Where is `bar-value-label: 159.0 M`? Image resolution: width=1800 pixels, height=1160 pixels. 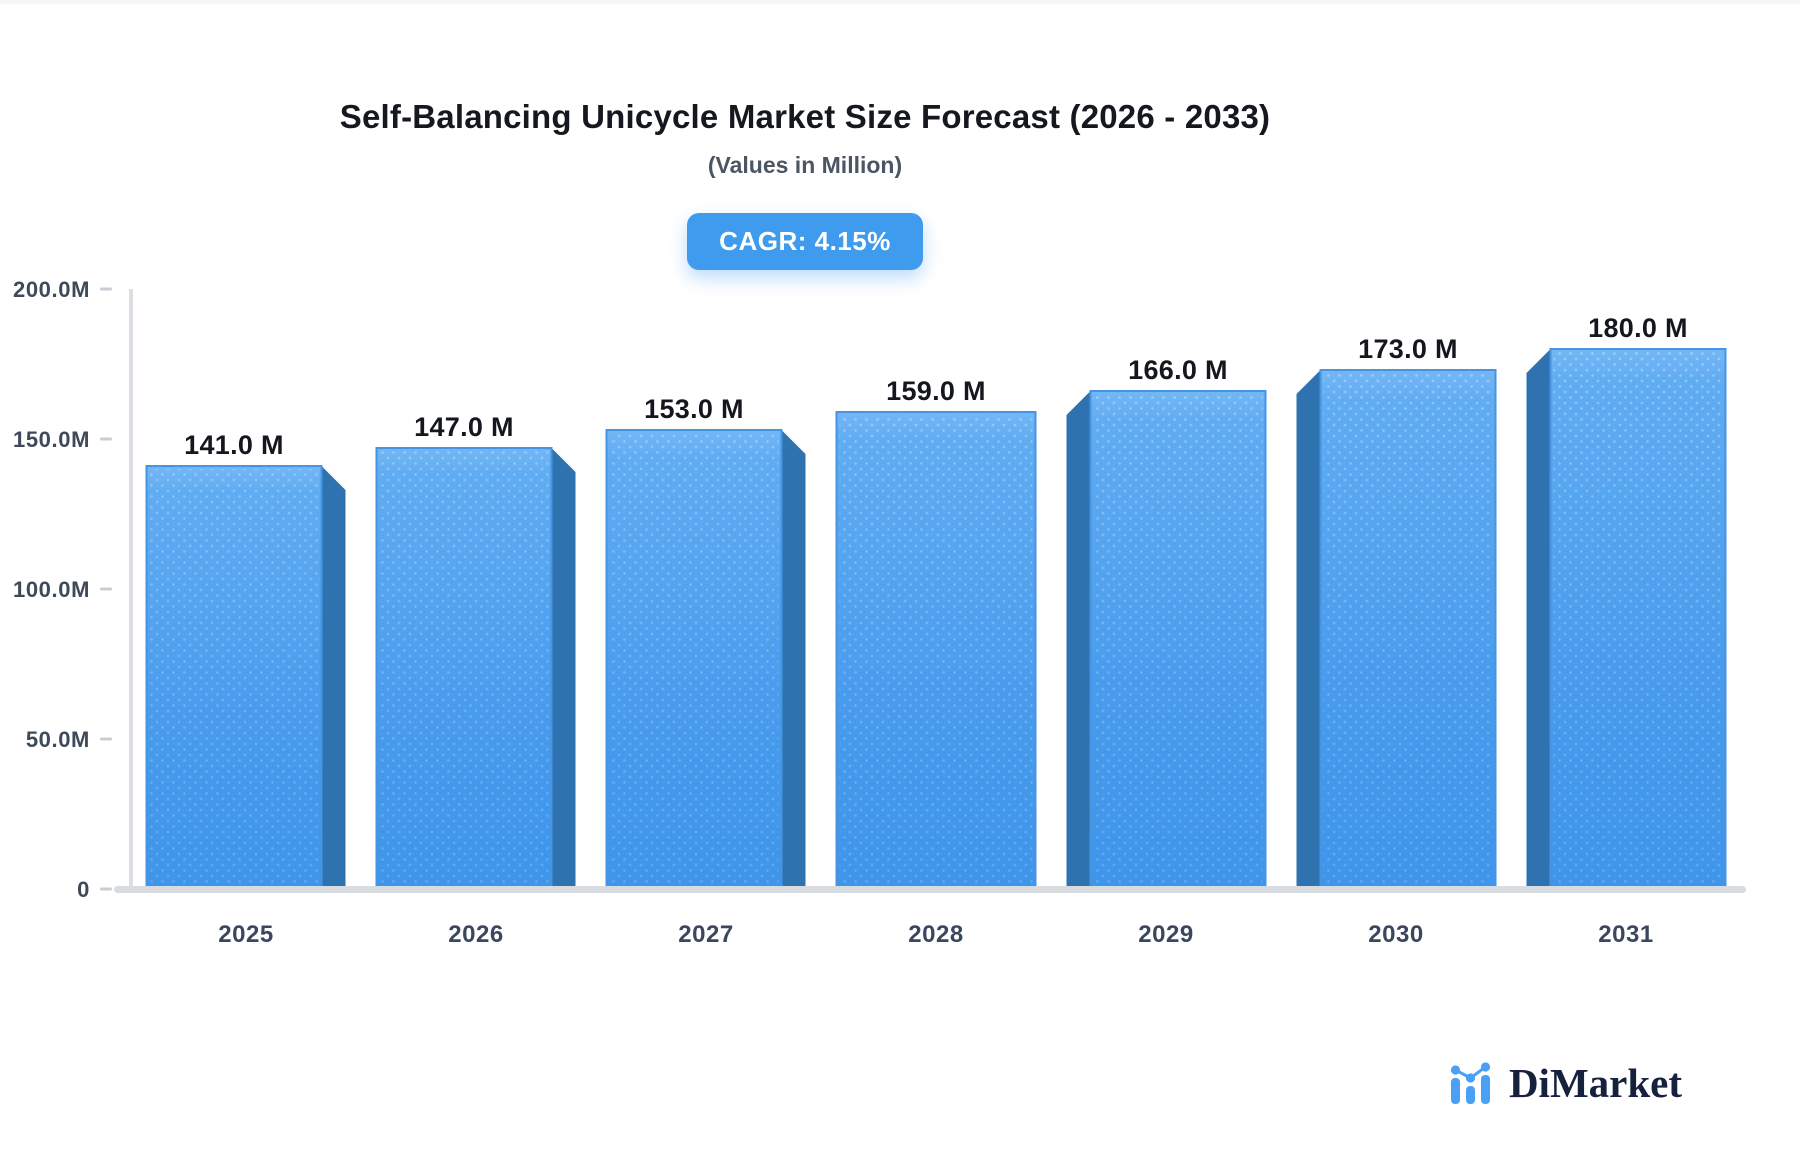
bar-value-label: 159.0 M is located at coordinates (936, 391).